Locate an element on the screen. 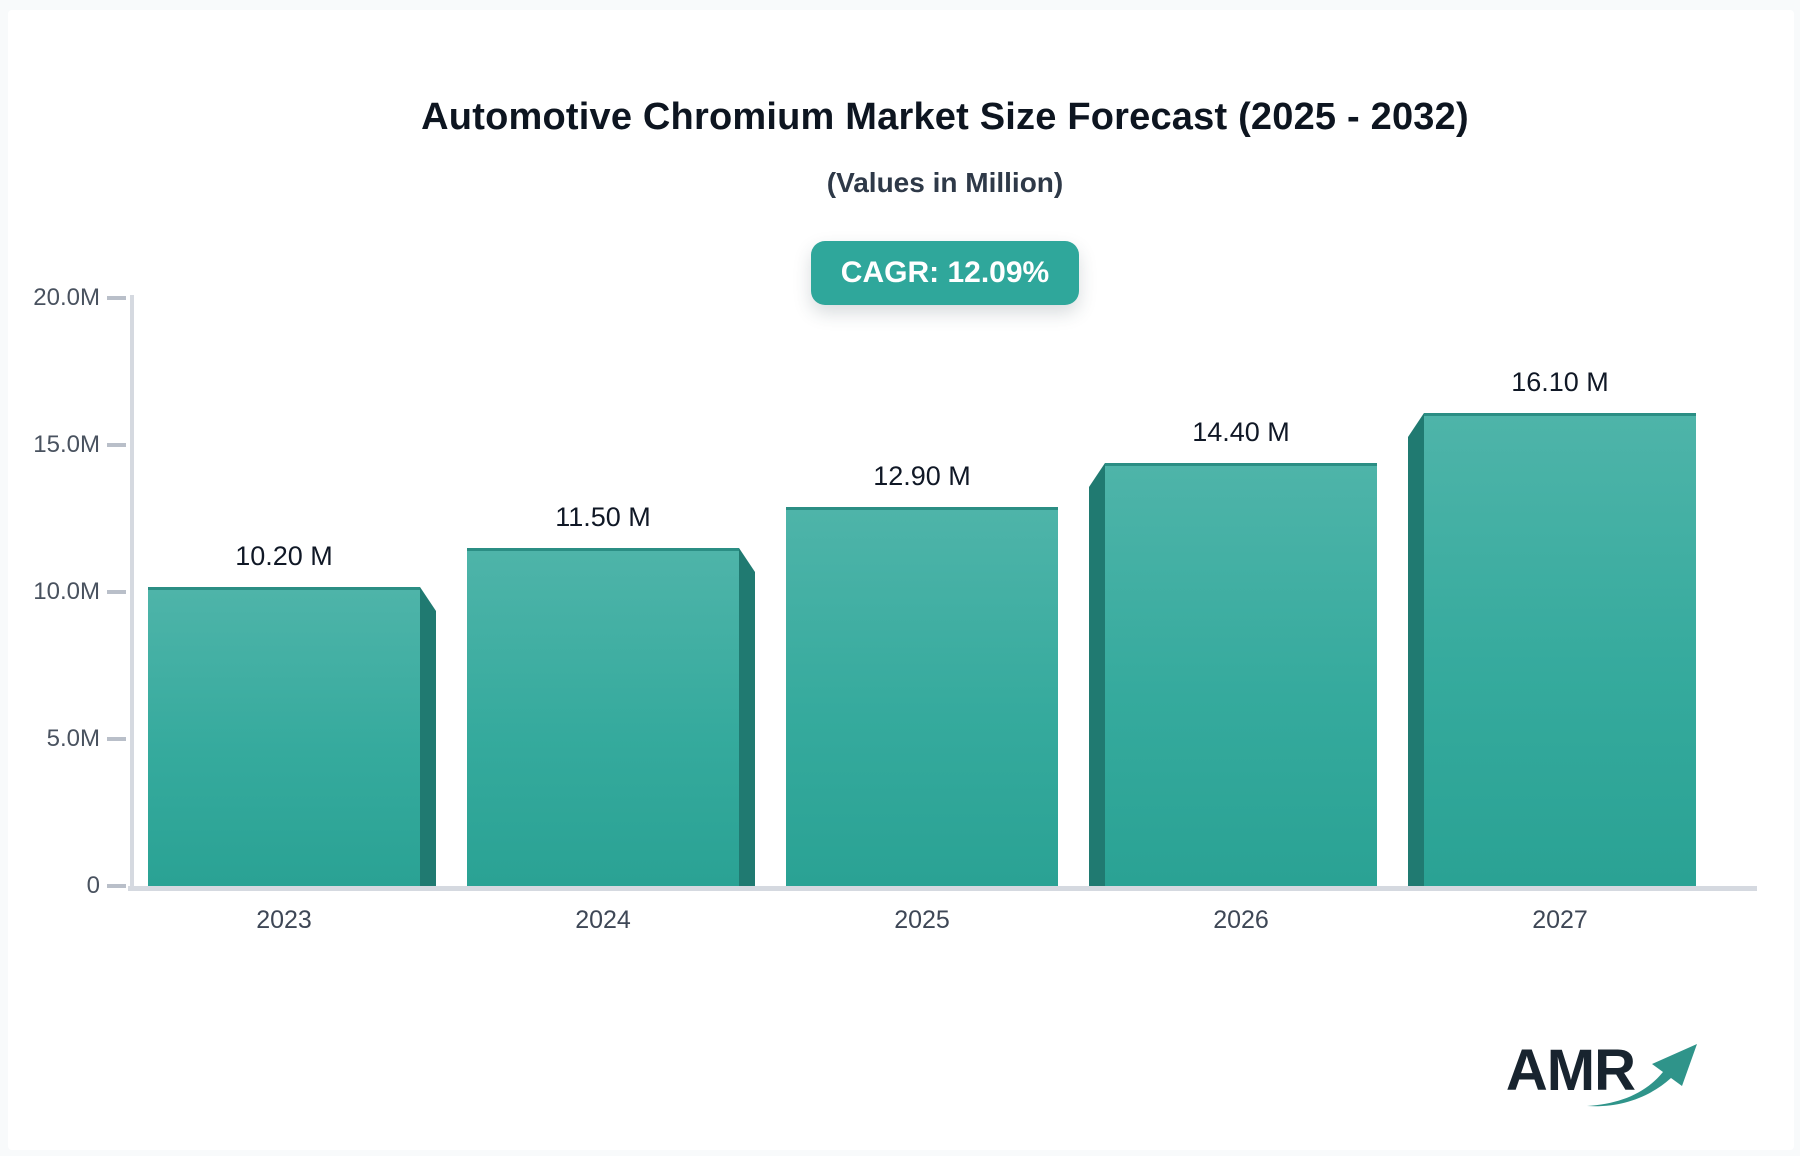  bar-value-label: 14.40 M is located at coordinates (1241, 432).